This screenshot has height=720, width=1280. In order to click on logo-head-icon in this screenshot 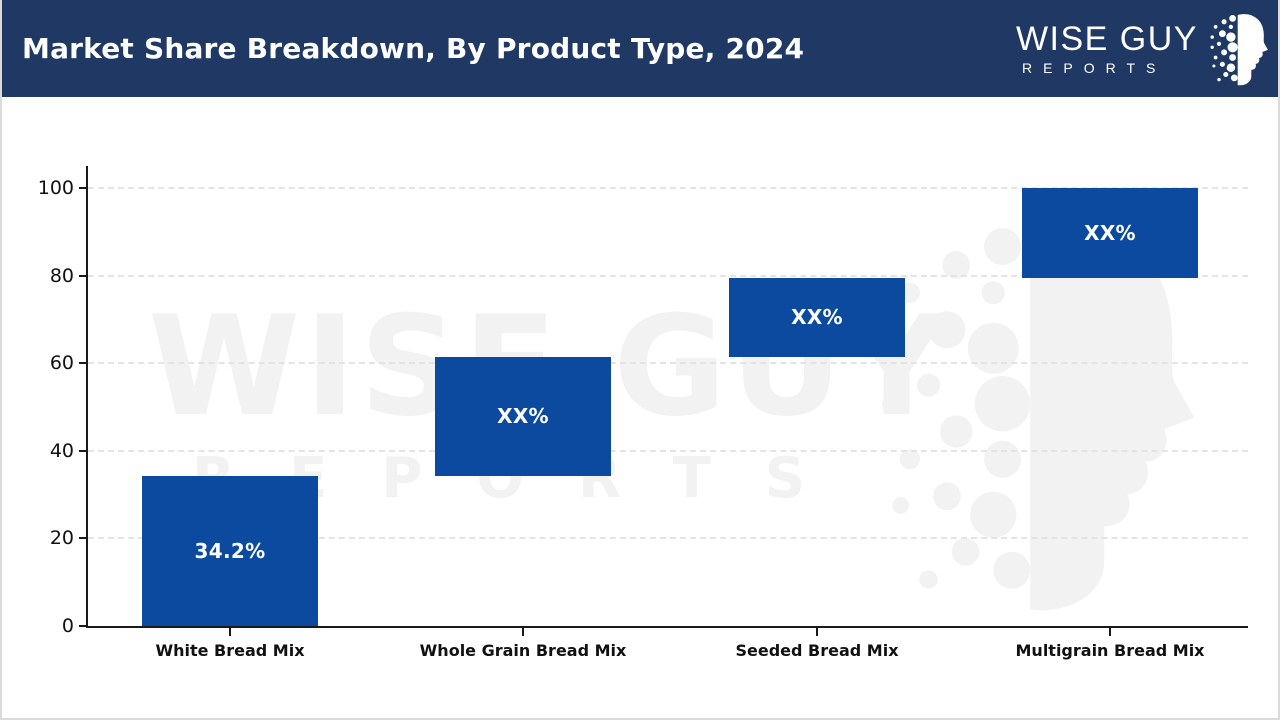, I will do `click(1239, 49)`.